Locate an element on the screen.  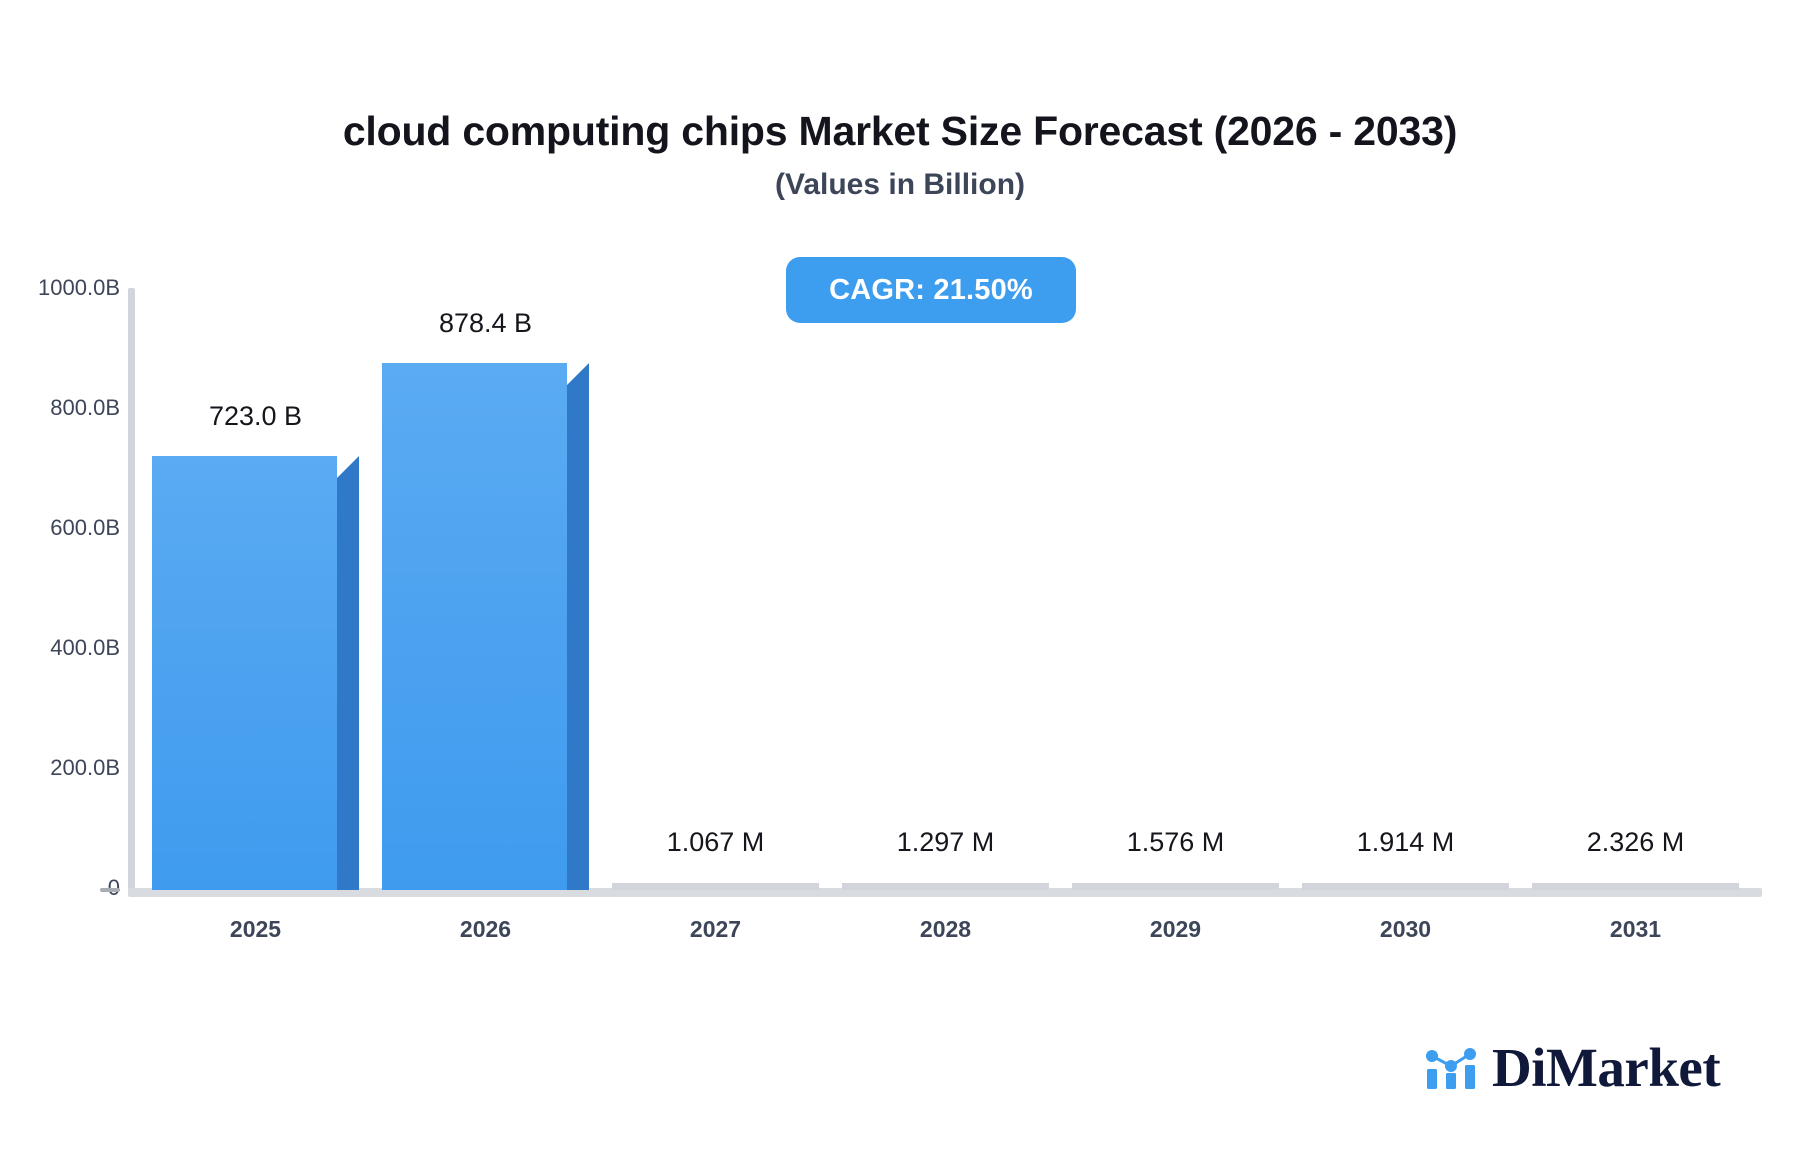
y-axis-tick-label: 200.0B is located at coordinates (85, 767).